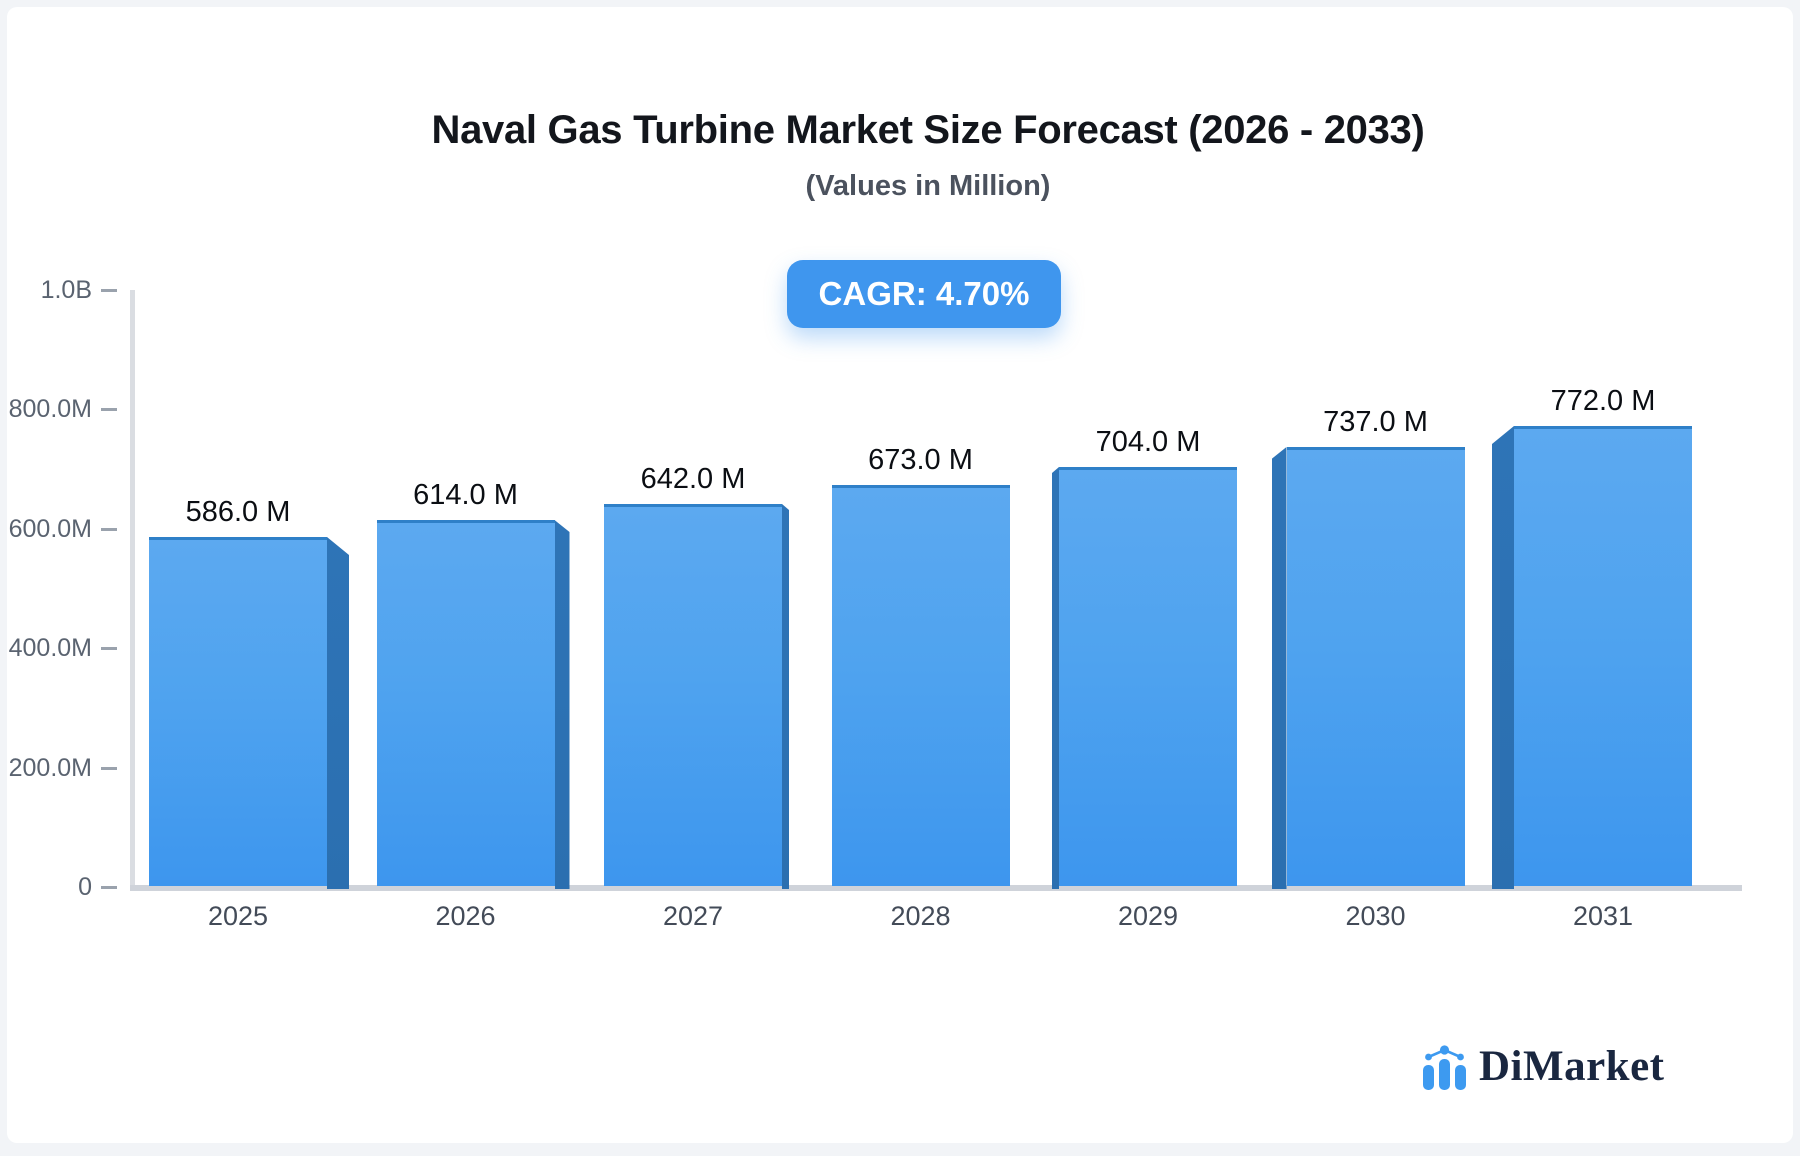 The width and height of the screenshot is (1800, 1156). What do you see at coordinates (50, 648) in the screenshot?
I see `y-tick-label: 400.0M` at bounding box center [50, 648].